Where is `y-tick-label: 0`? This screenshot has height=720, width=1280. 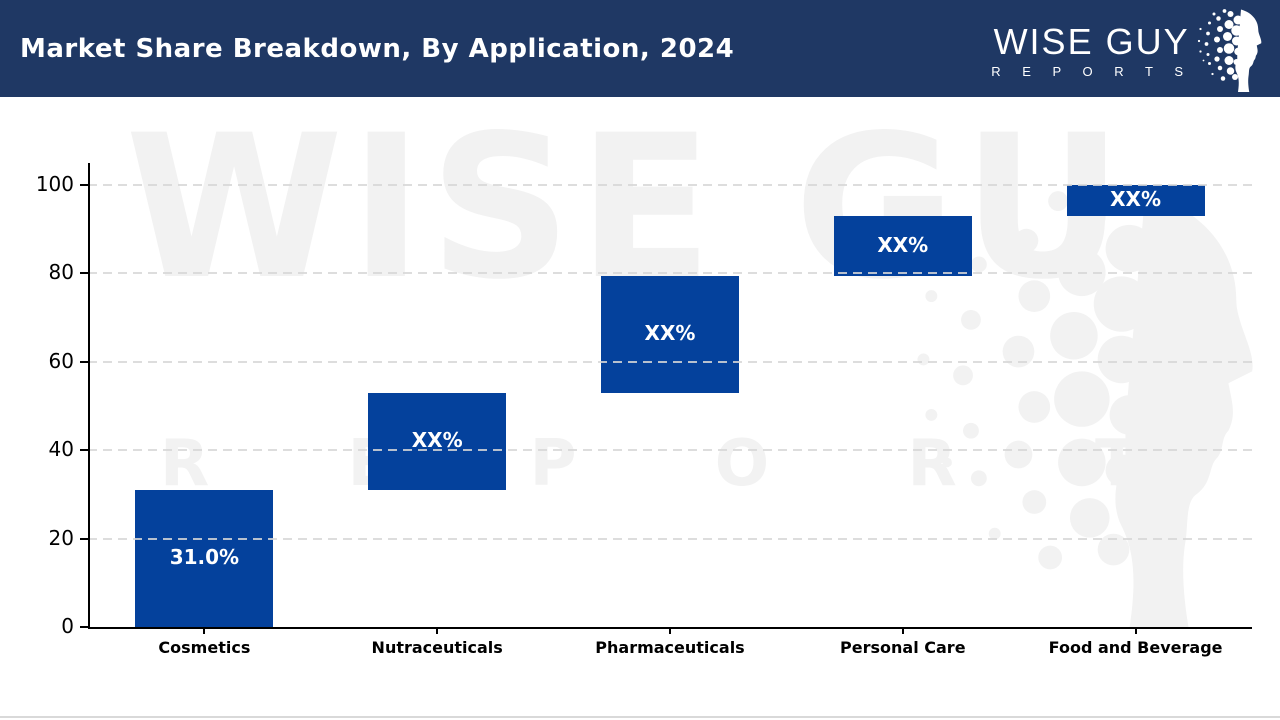
y-tick-label: 0 is located at coordinates (67, 626).